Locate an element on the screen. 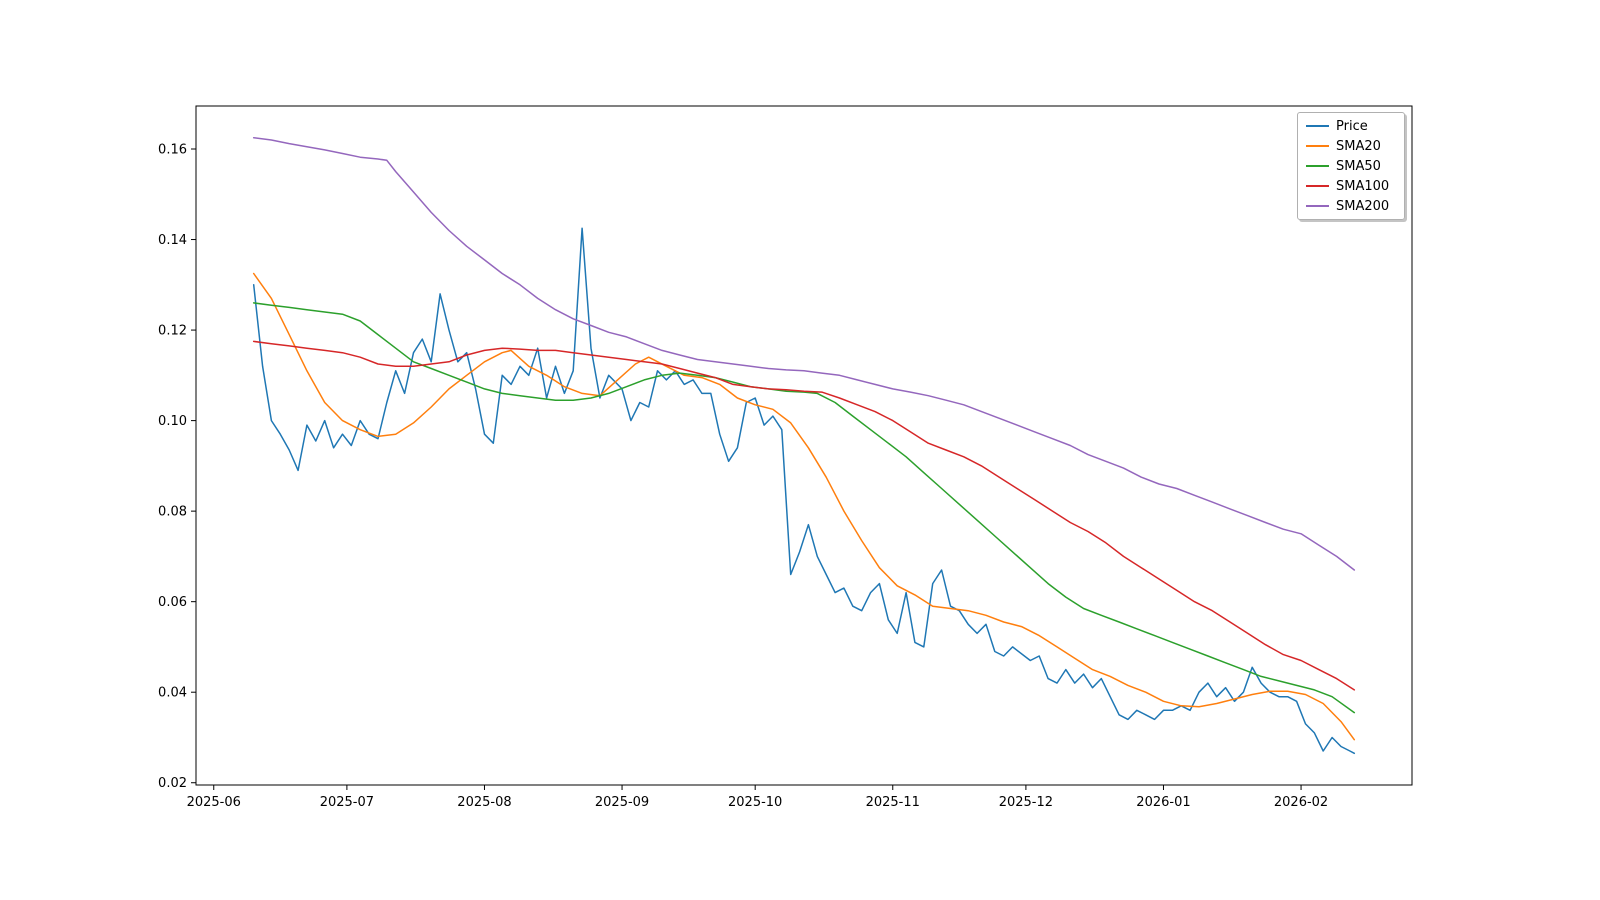 This screenshot has width=1600, height=900. legend-item-sma200: SMA200 is located at coordinates (1351, 206).